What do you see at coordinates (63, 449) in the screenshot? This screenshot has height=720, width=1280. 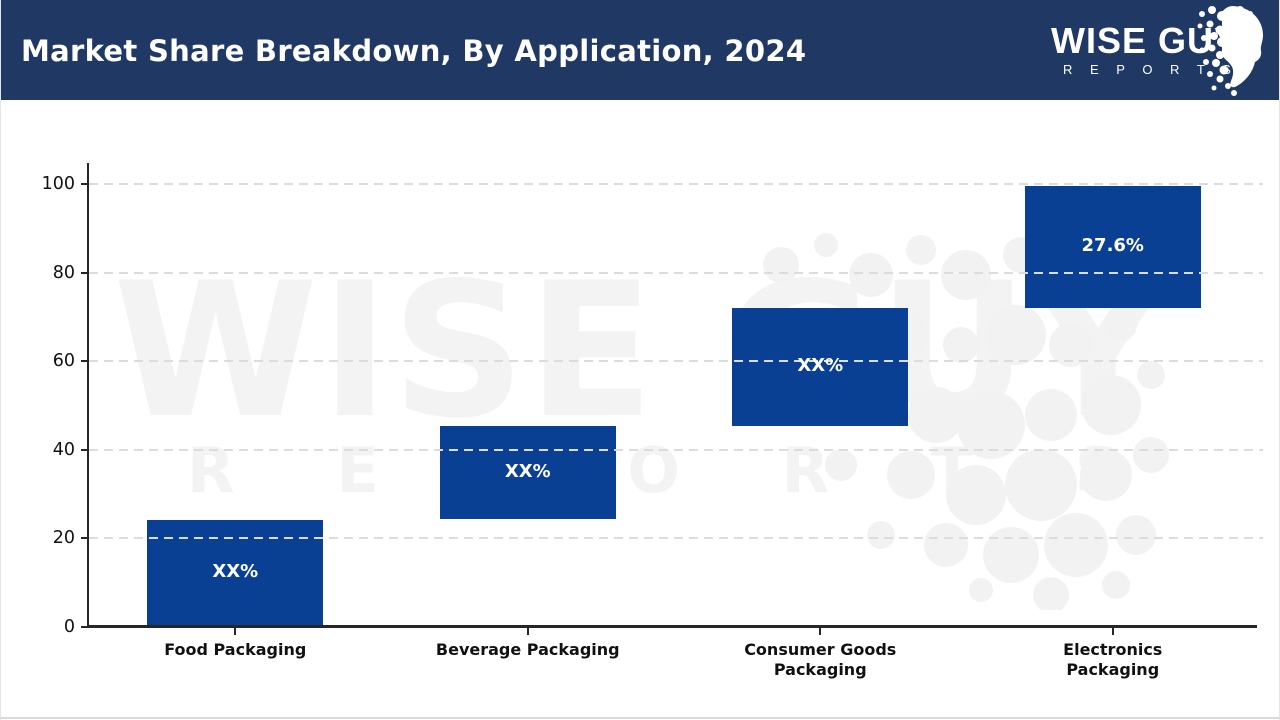 I see `y-tick-label: 40` at bounding box center [63, 449].